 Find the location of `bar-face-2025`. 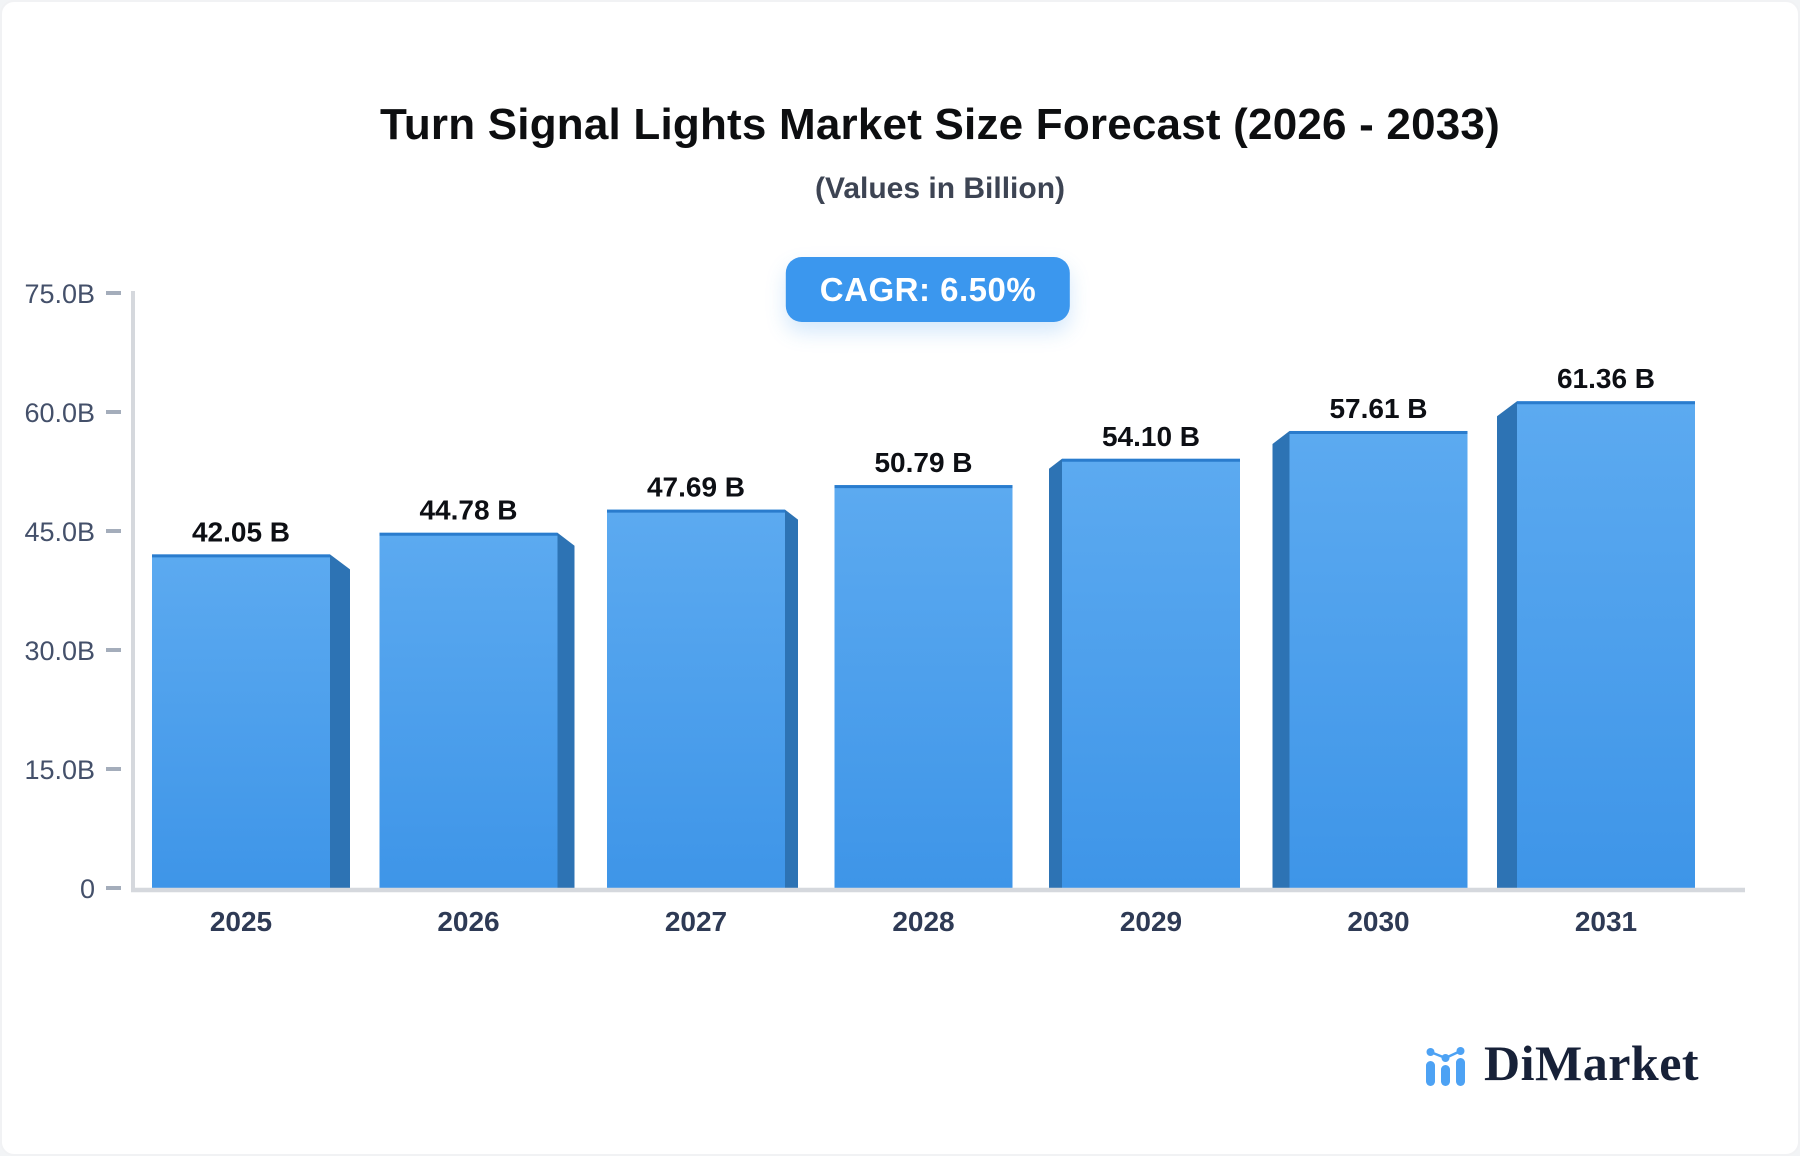

bar-face-2025 is located at coordinates (241, 721).